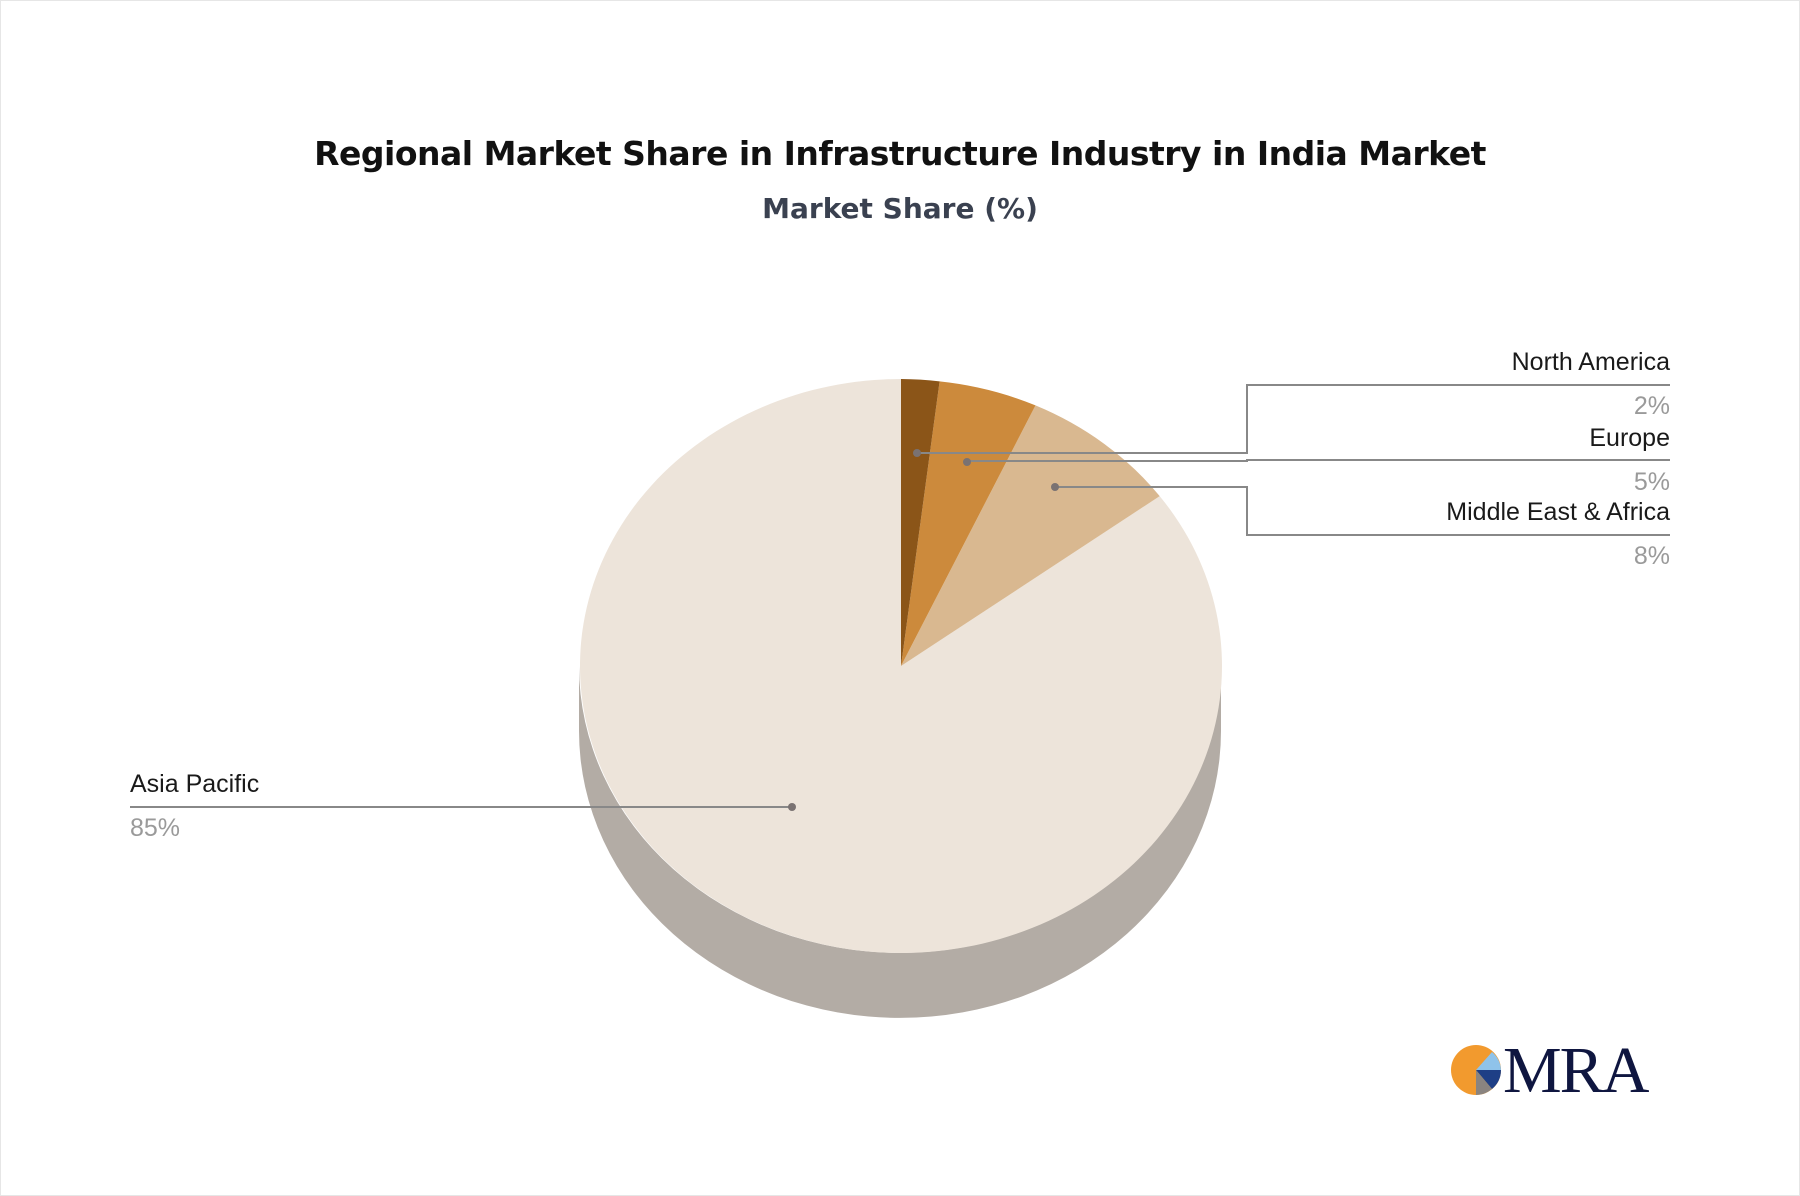  Describe the element at coordinates (1651, 406) in the screenshot. I see `value-north-america: 2%` at that location.